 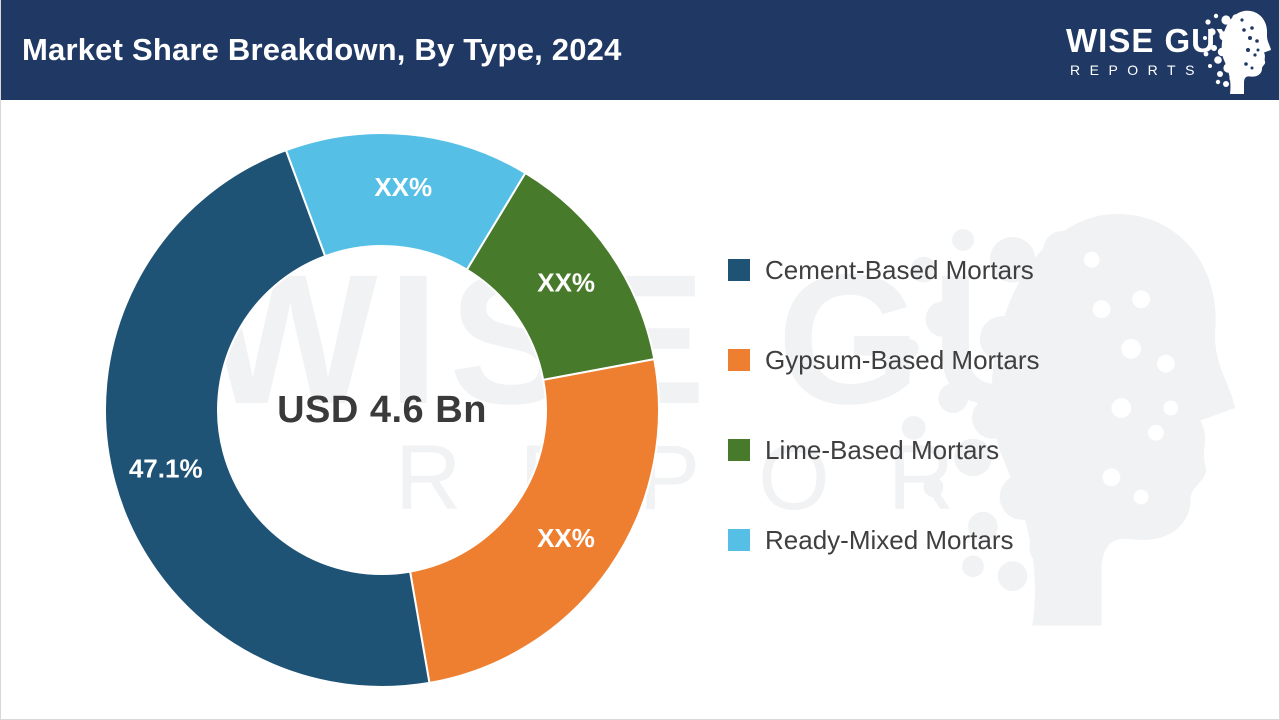 What do you see at coordinates (166, 468) in the screenshot?
I see `slice-data-label: 47.1%` at bounding box center [166, 468].